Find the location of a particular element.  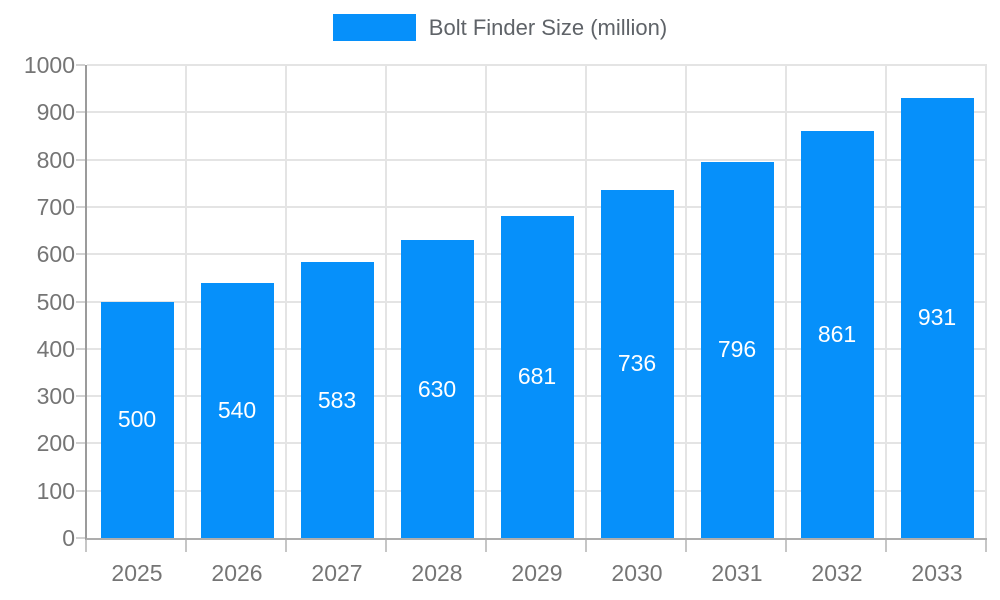

bar-value-label: 583 is located at coordinates (337, 399).